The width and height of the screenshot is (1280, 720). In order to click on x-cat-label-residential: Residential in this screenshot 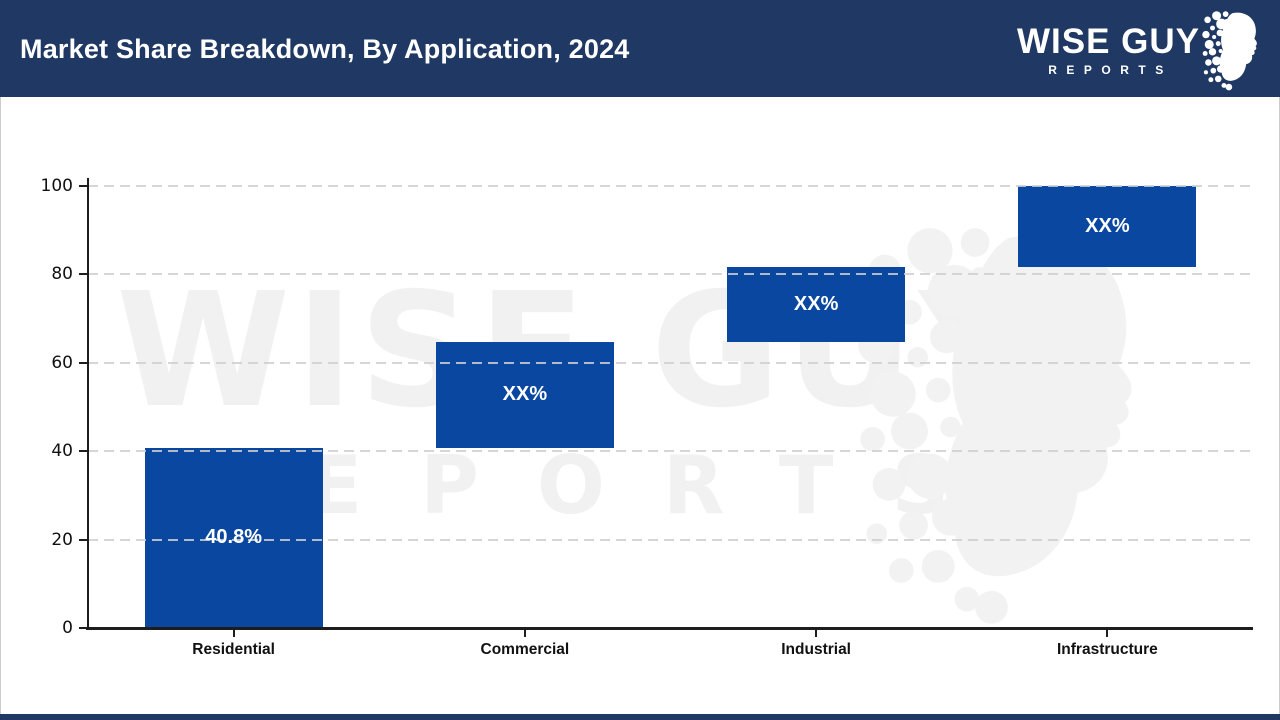, I will do `click(233, 649)`.